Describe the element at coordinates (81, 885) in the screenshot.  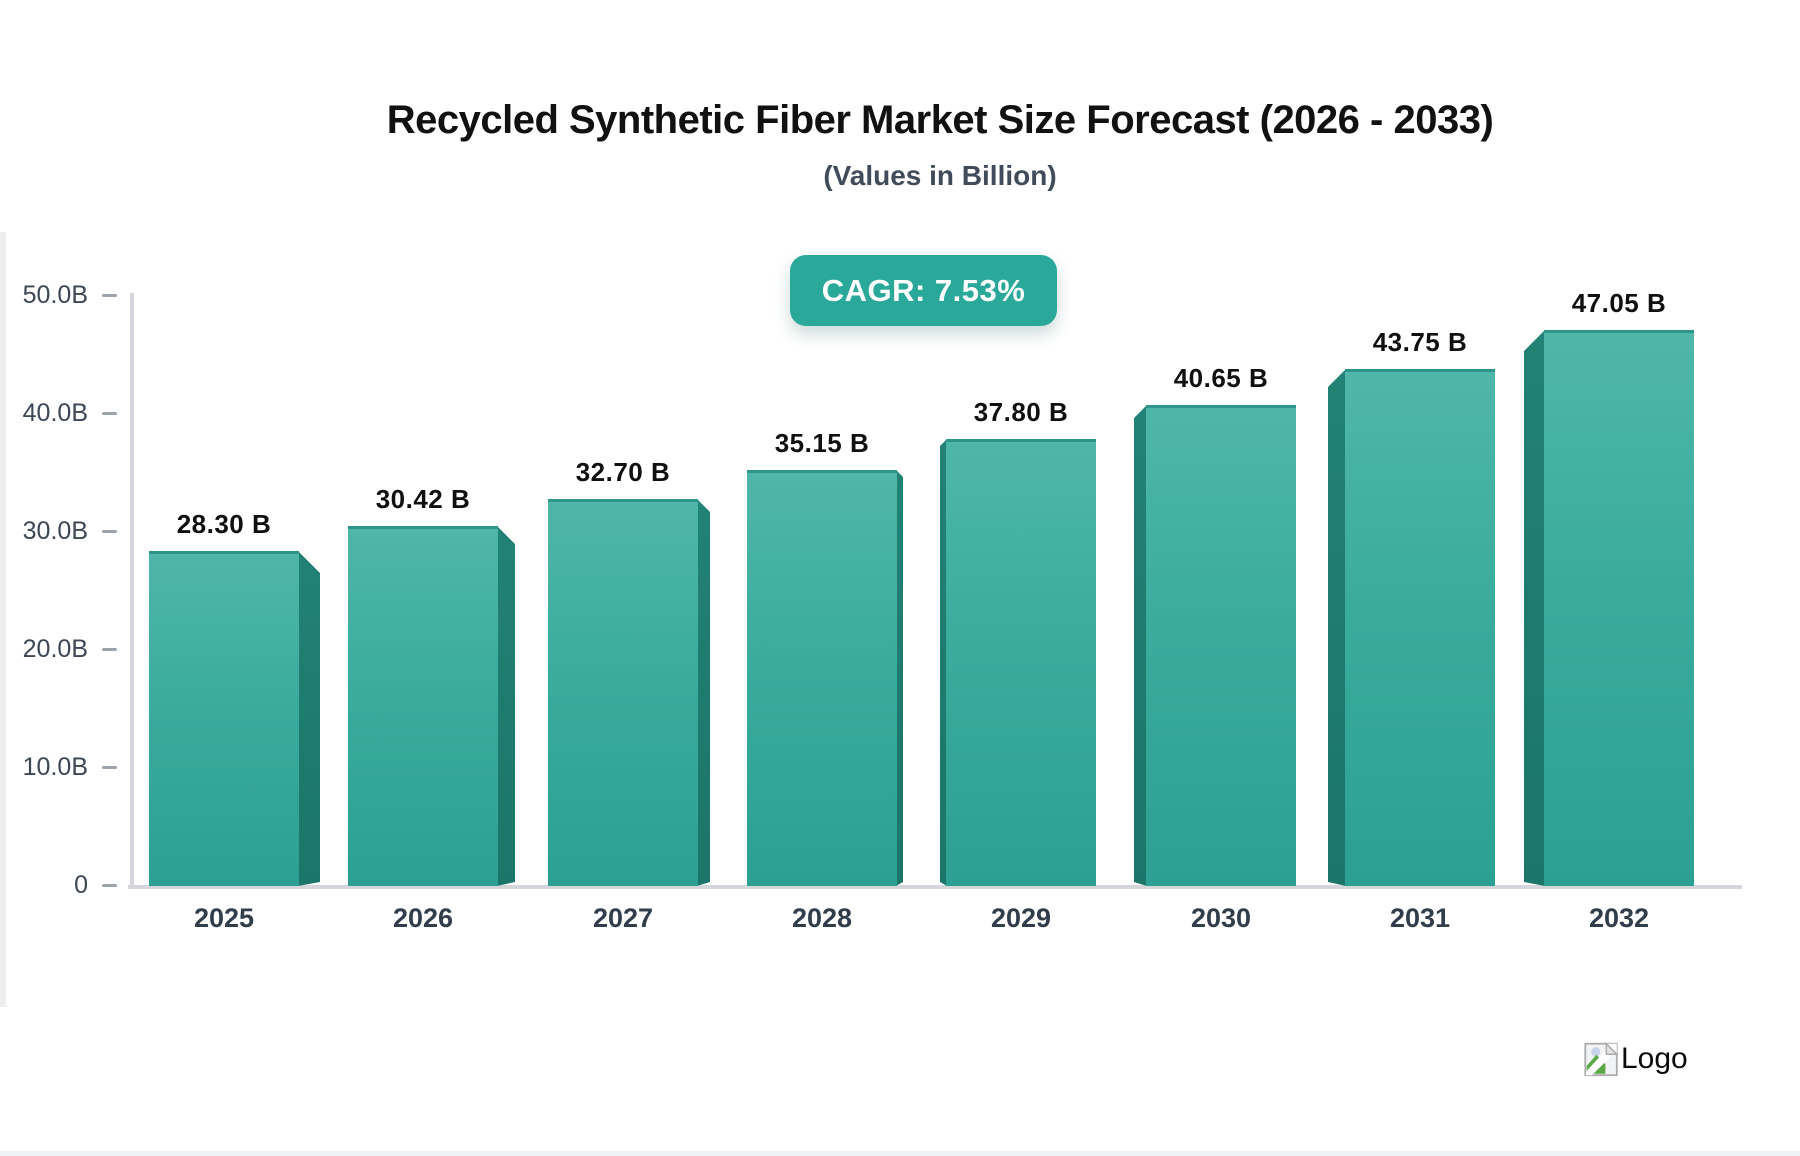
I see `y-axis-label: 0` at that location.